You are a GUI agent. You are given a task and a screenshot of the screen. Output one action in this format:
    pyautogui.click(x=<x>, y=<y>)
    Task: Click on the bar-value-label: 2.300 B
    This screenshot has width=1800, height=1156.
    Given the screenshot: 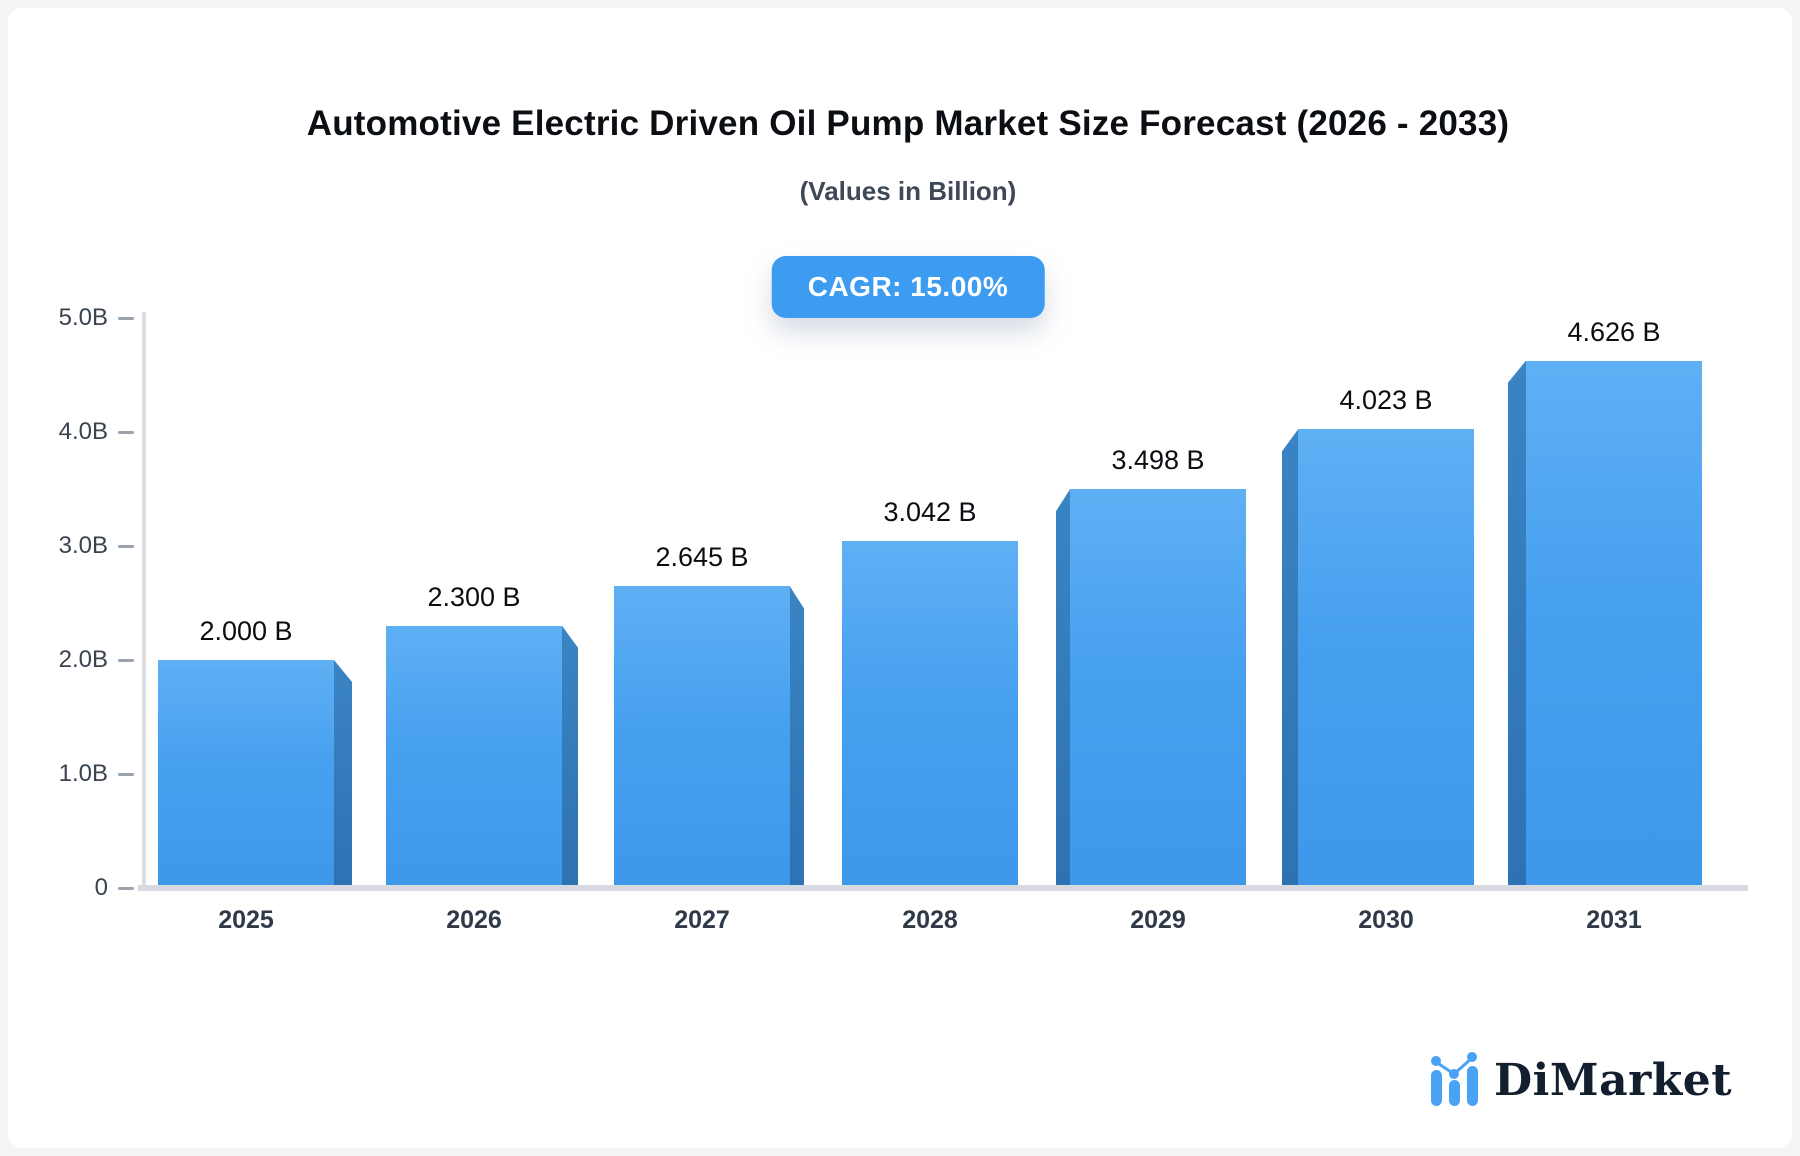 What is the action you would take?
    pyautogui.click(x=474, y=596)
    